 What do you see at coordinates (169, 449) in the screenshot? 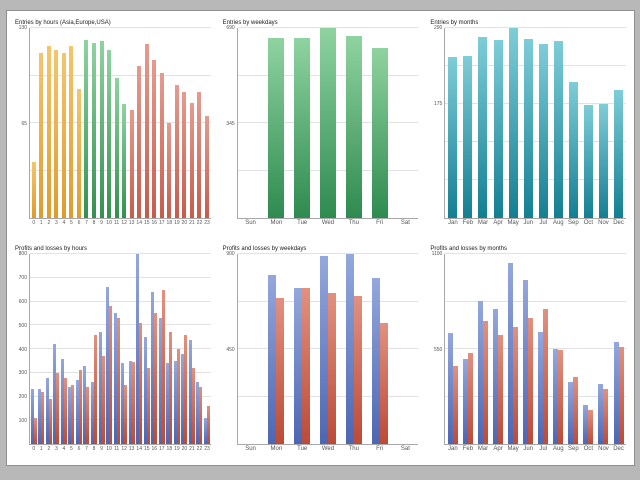
I see `x-tick-label: 18` at bounding box center [169, 449].